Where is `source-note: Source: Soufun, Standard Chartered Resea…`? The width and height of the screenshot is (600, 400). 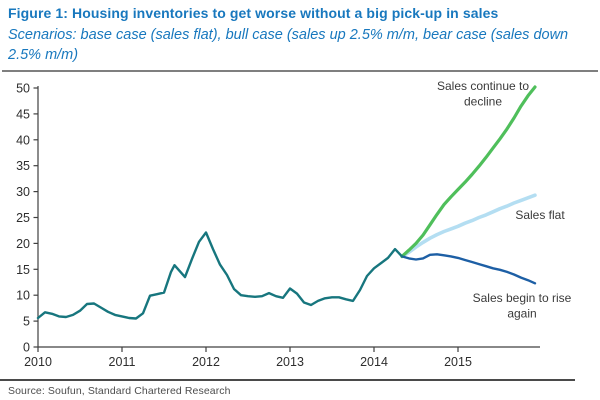
source-note: Source: Soufun, Standard Chartered Resea… is located at coordinates (119, 391).